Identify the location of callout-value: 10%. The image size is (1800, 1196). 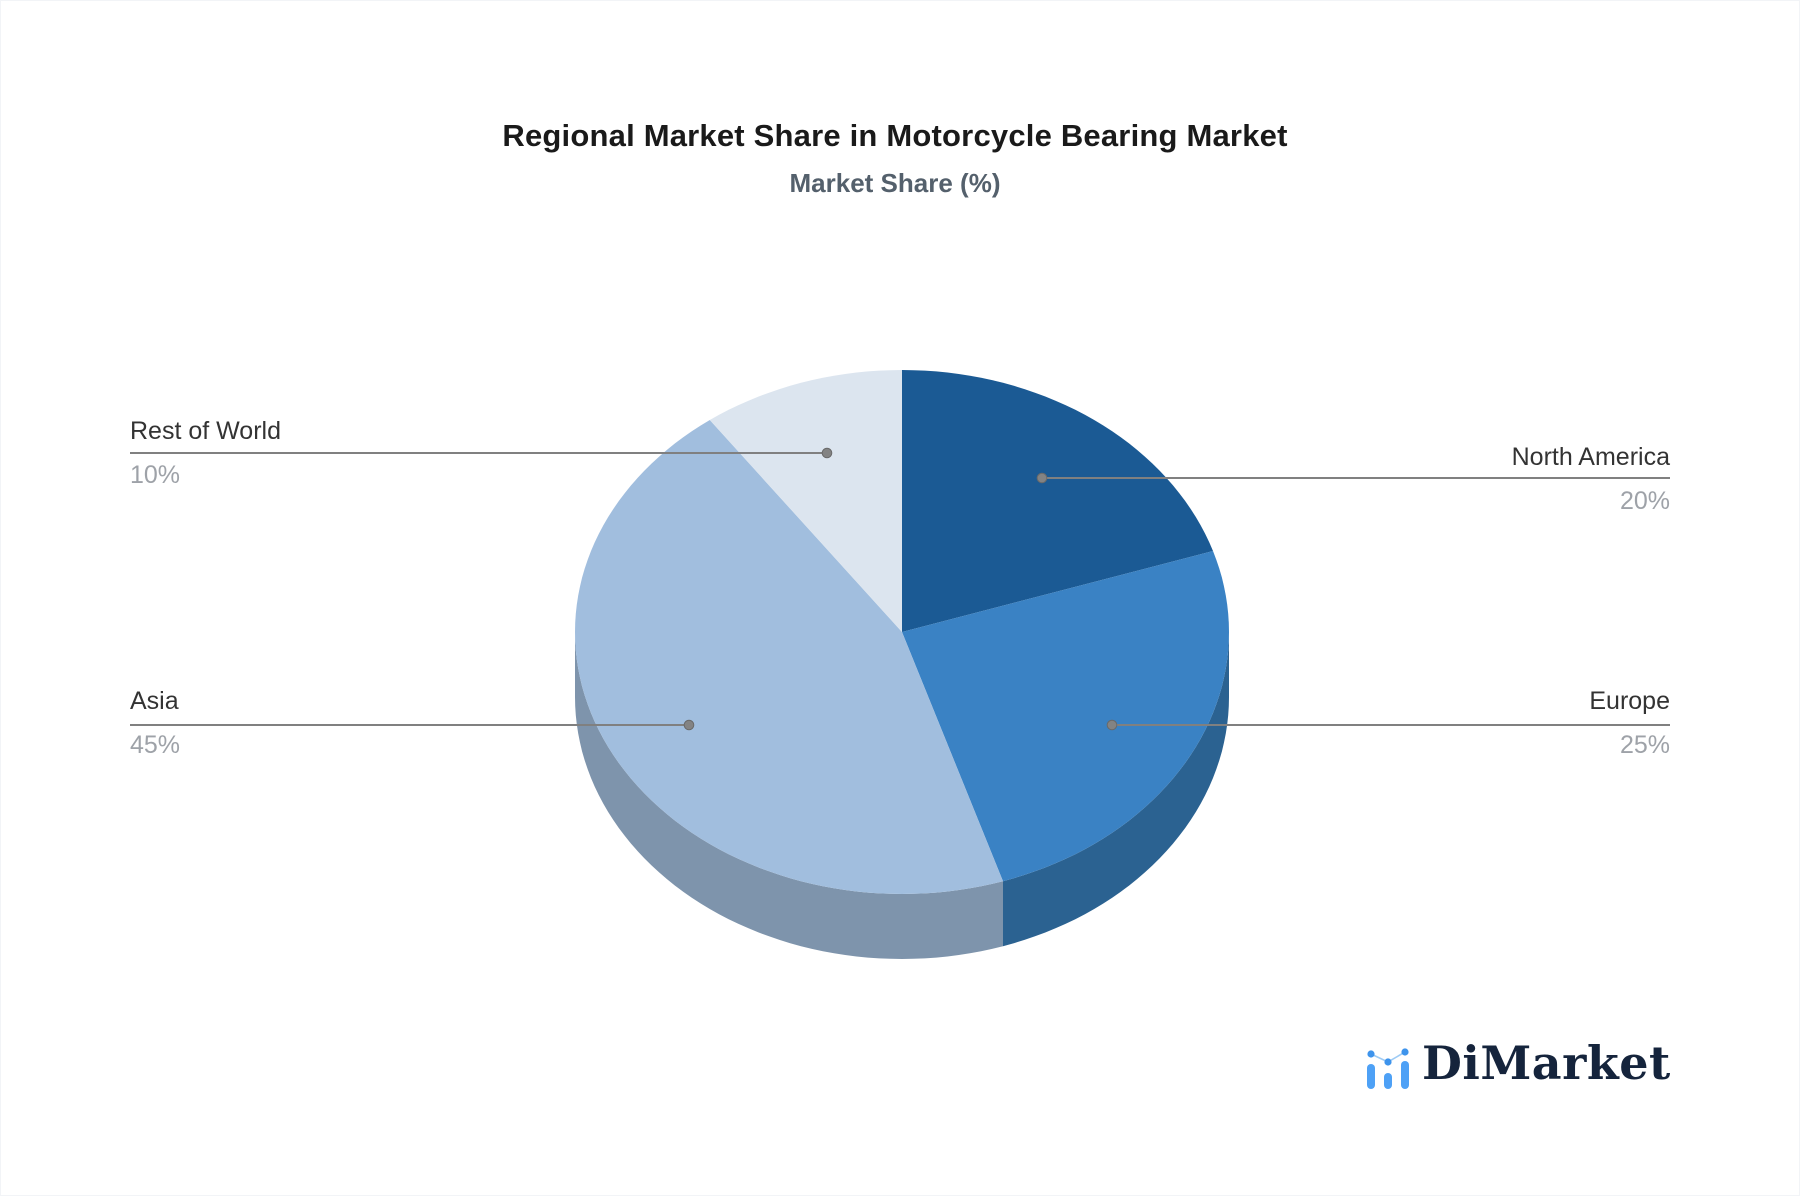
(155, 475).